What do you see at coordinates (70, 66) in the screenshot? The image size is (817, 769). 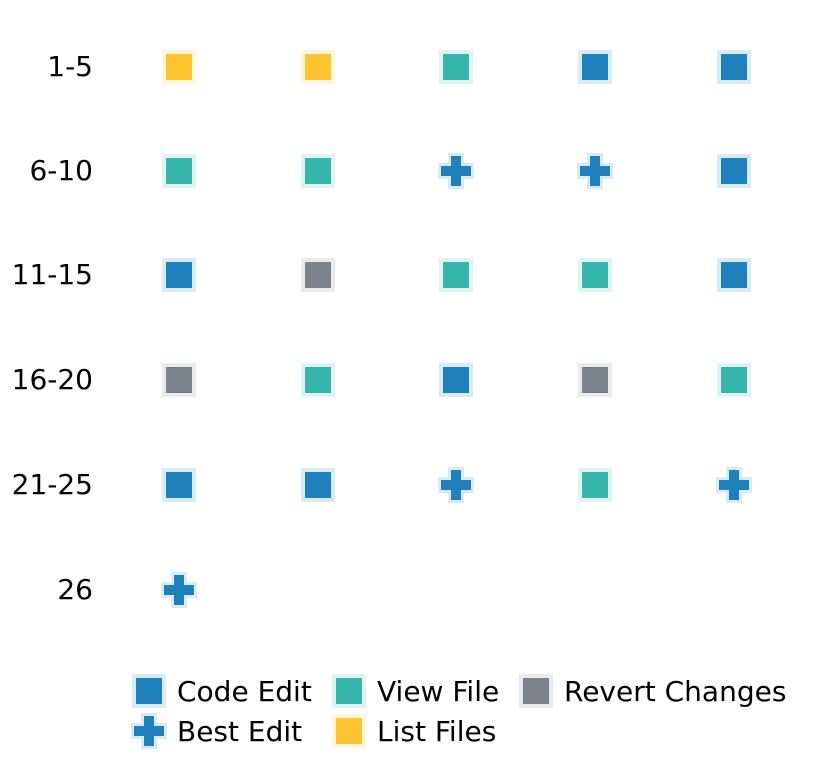 I see `y-tick-label-1-5: 1-5` at bounding box center [70, 66].